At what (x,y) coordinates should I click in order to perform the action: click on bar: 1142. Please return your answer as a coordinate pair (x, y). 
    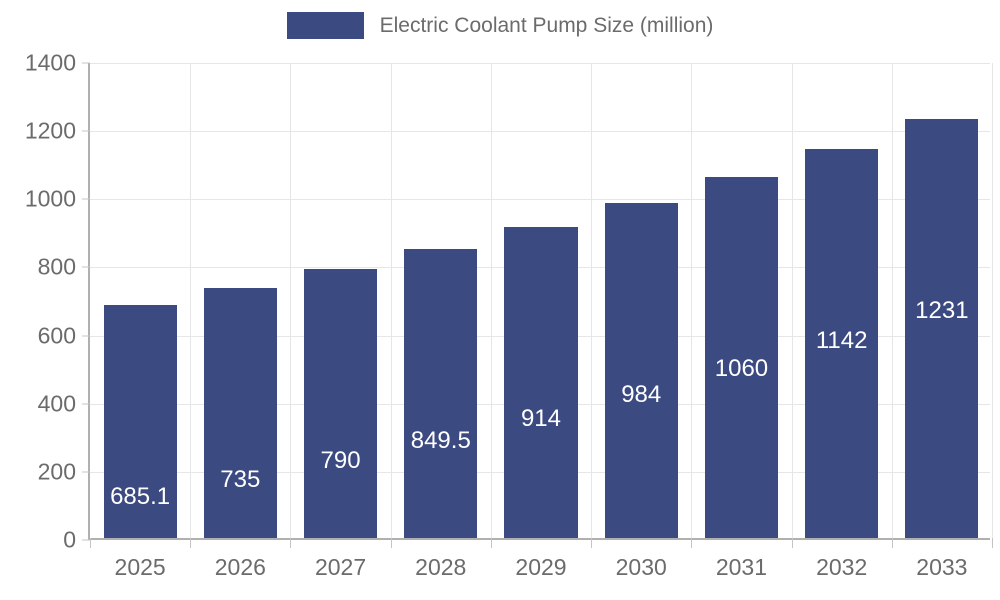
    Looking at the image, I should click on (842, 343).